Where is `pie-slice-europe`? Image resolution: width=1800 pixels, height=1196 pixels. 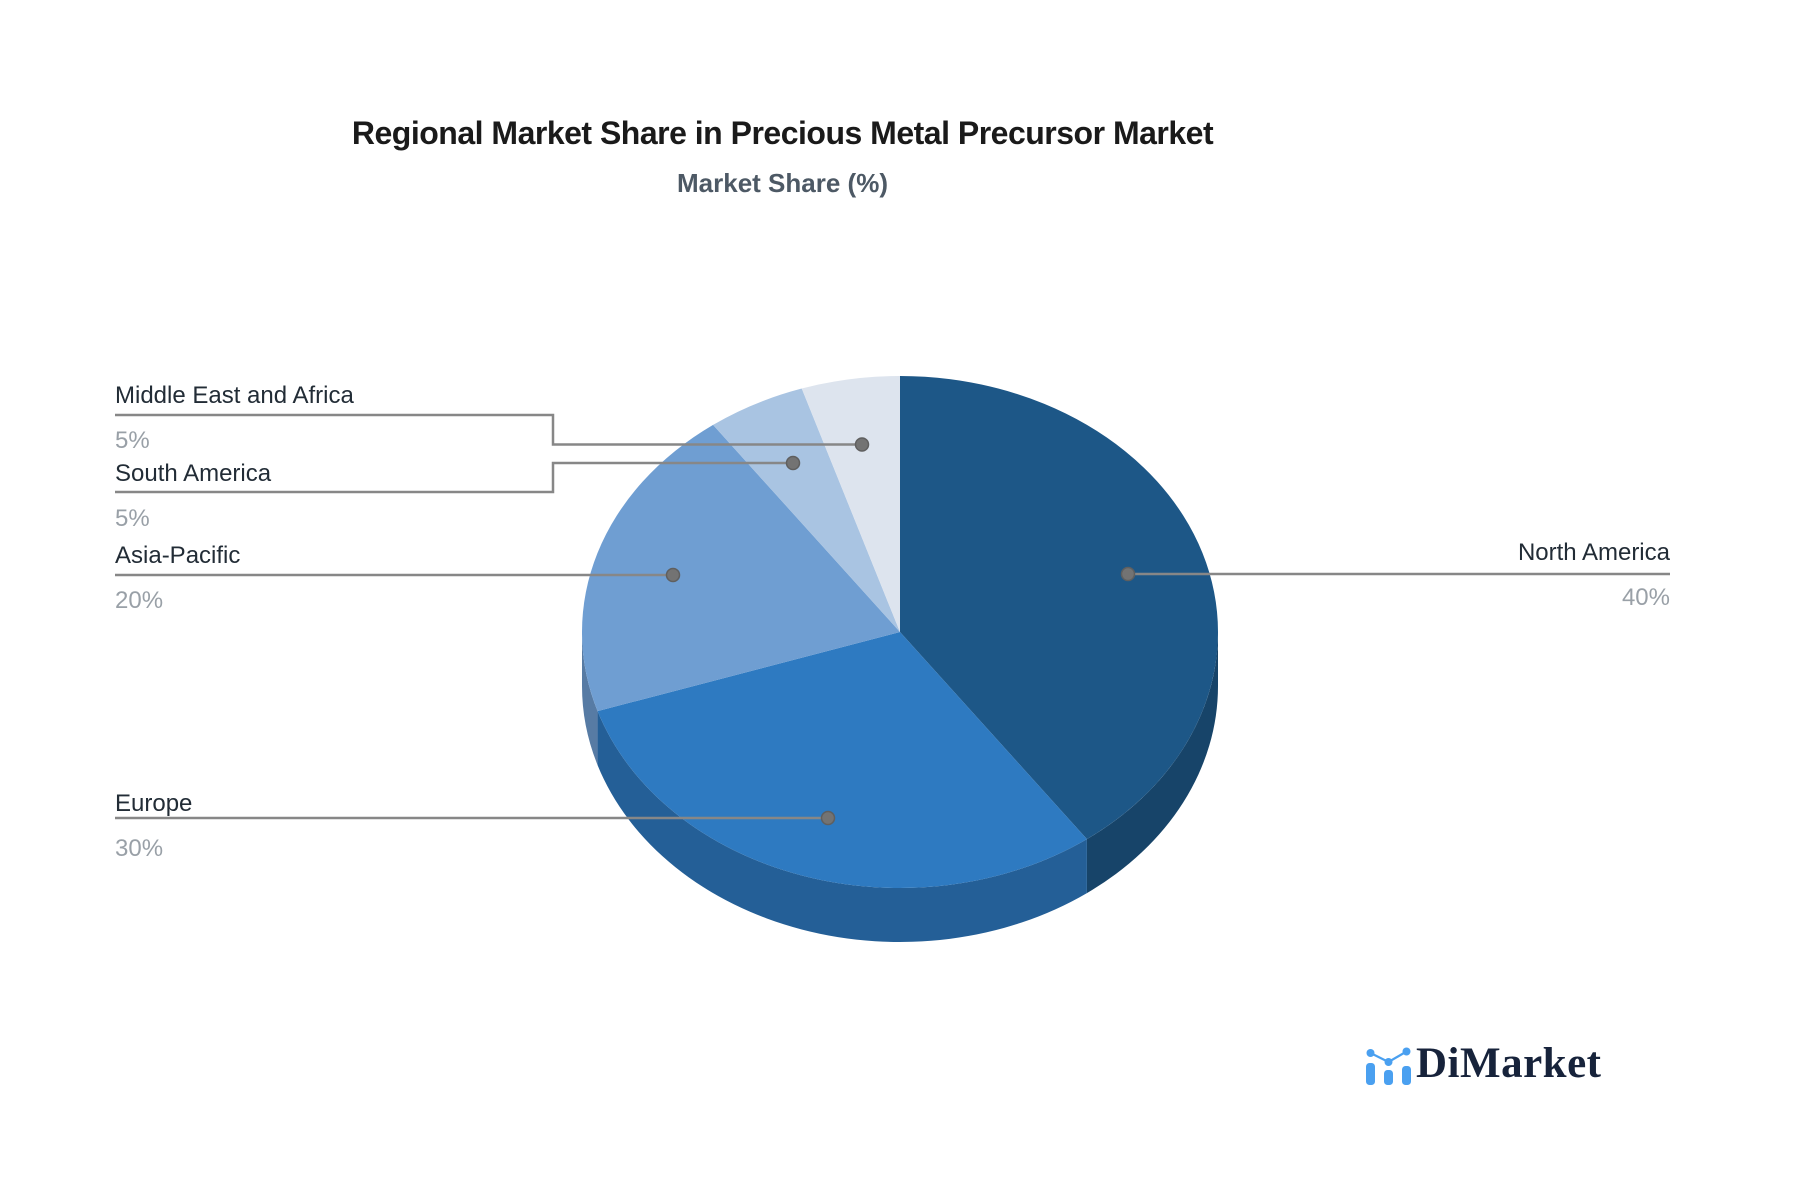
pie-slice-europe is located at coordinates (842, 760).